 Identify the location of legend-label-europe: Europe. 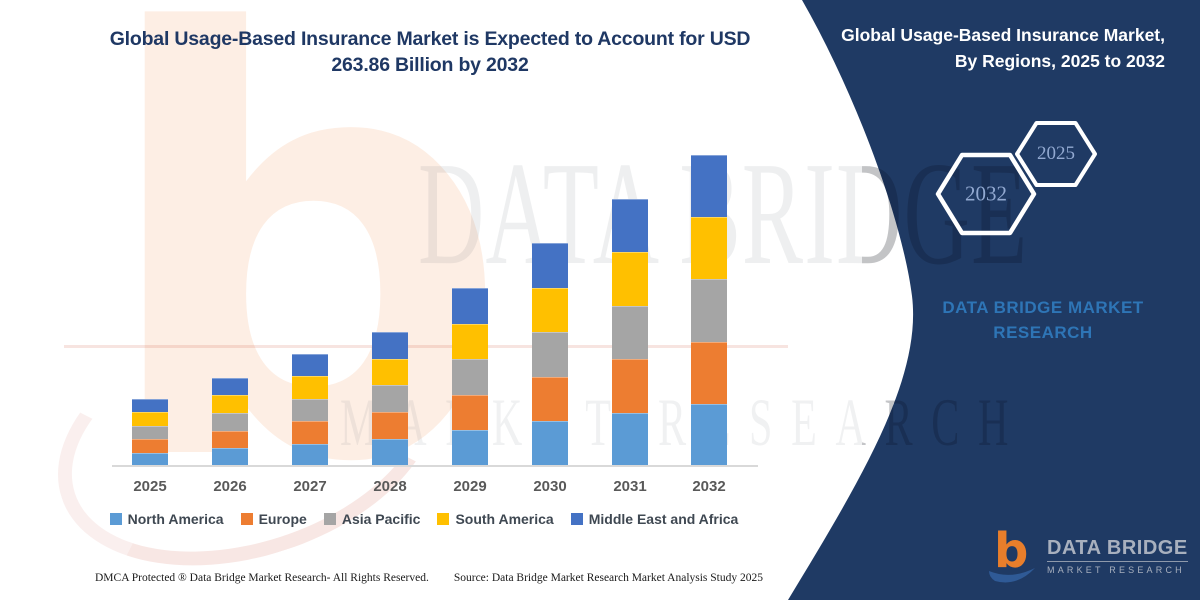
(282, 519).